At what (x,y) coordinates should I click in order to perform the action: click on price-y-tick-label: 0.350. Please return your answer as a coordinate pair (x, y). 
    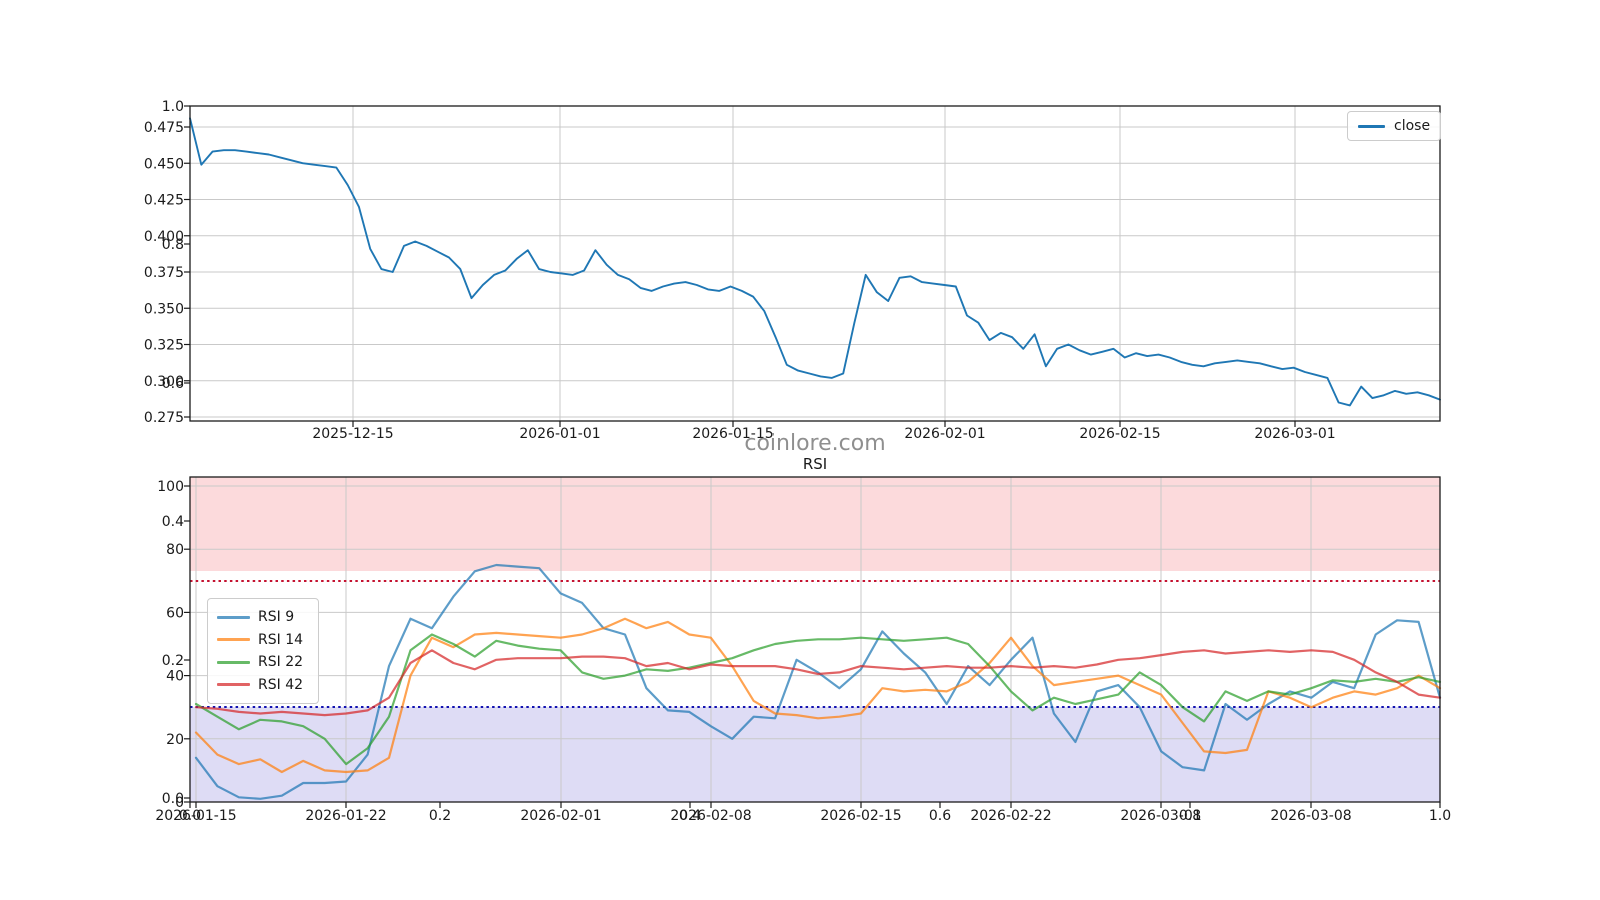
    Looking at the image, I should click on (164, 309).